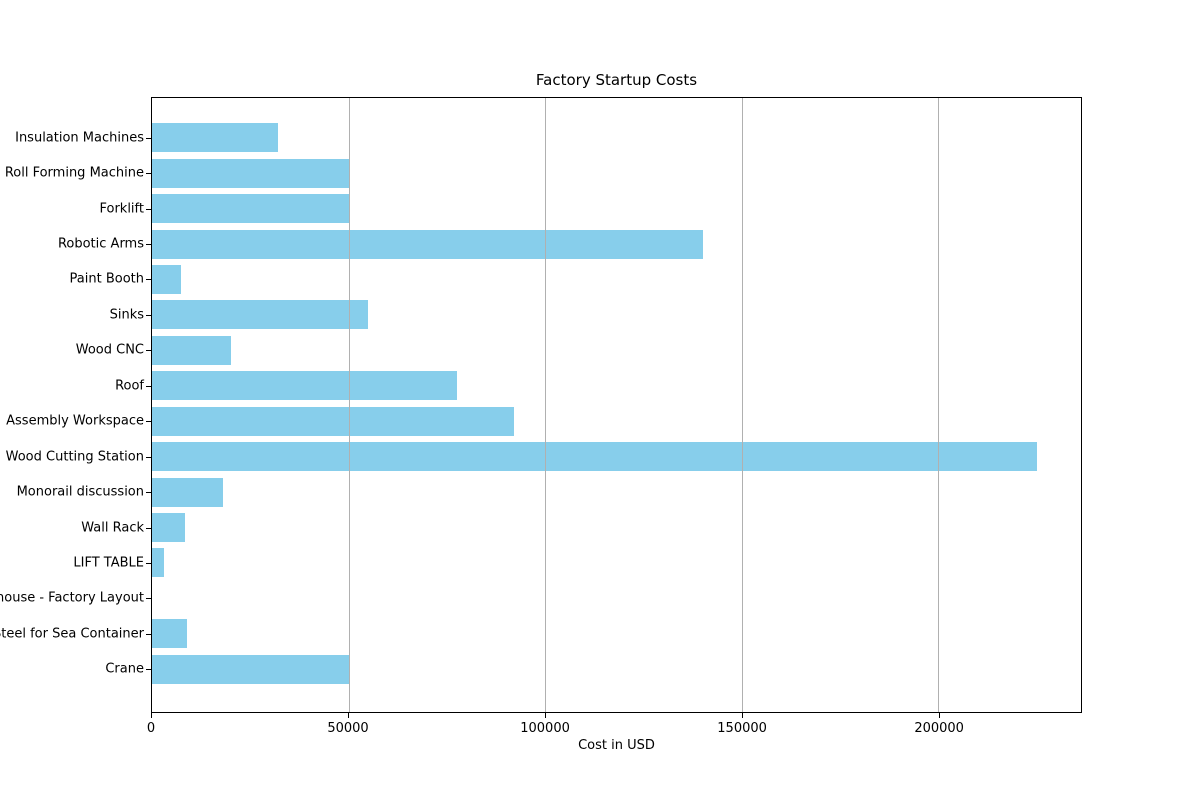 This screenshot has width=1200, height=800. Describe the element at coordinates (124, 669) in the screenshot. I see `y-tick-label: Crane` at that location.